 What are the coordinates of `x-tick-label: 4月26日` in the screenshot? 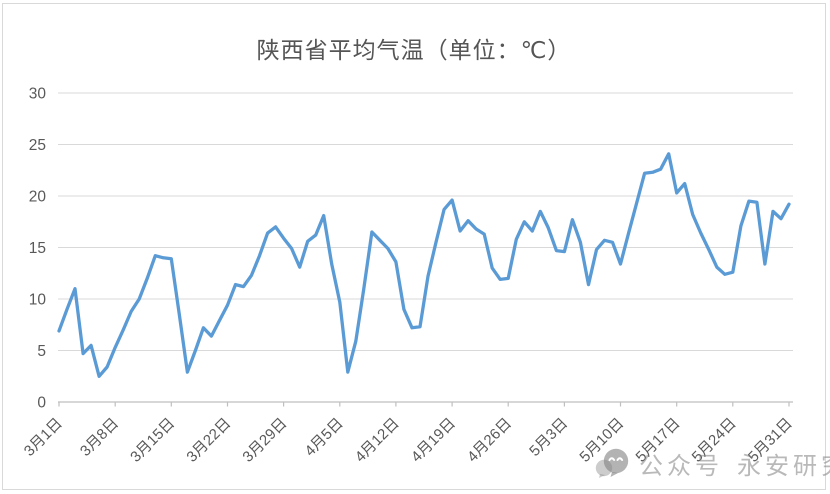 It's located at (489, 440).